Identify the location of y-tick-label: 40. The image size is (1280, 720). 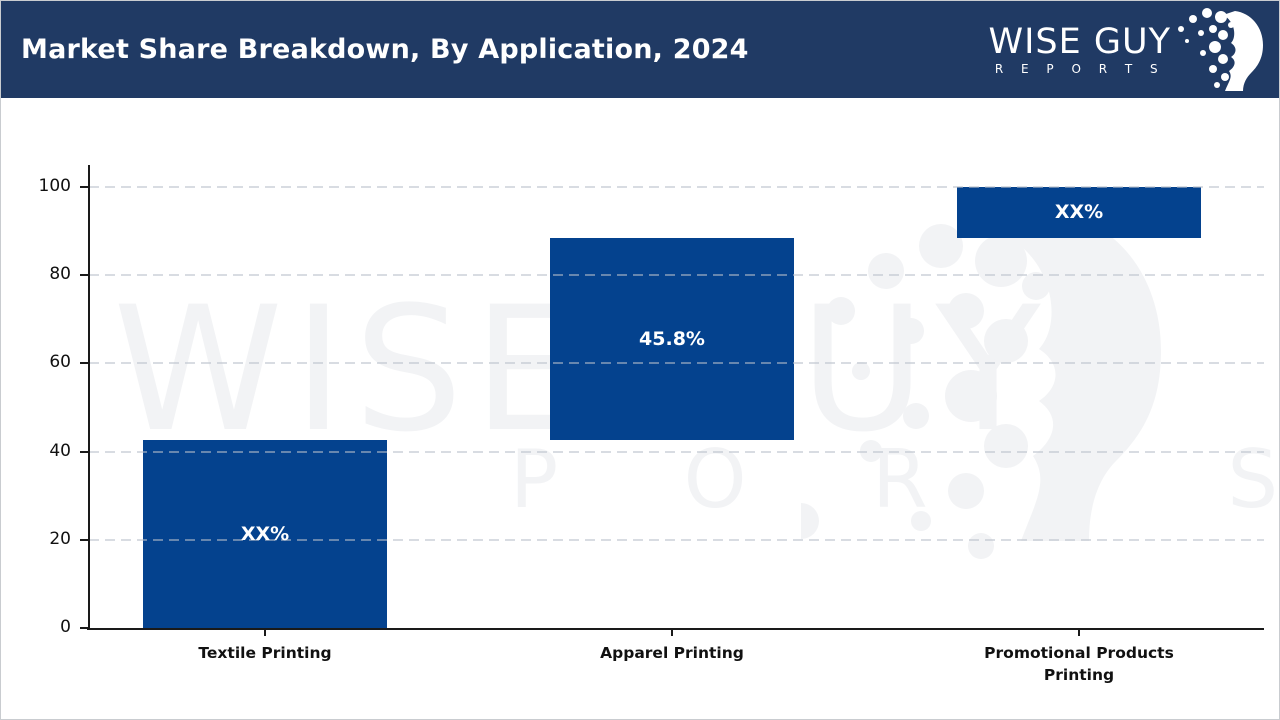
(60, 450).